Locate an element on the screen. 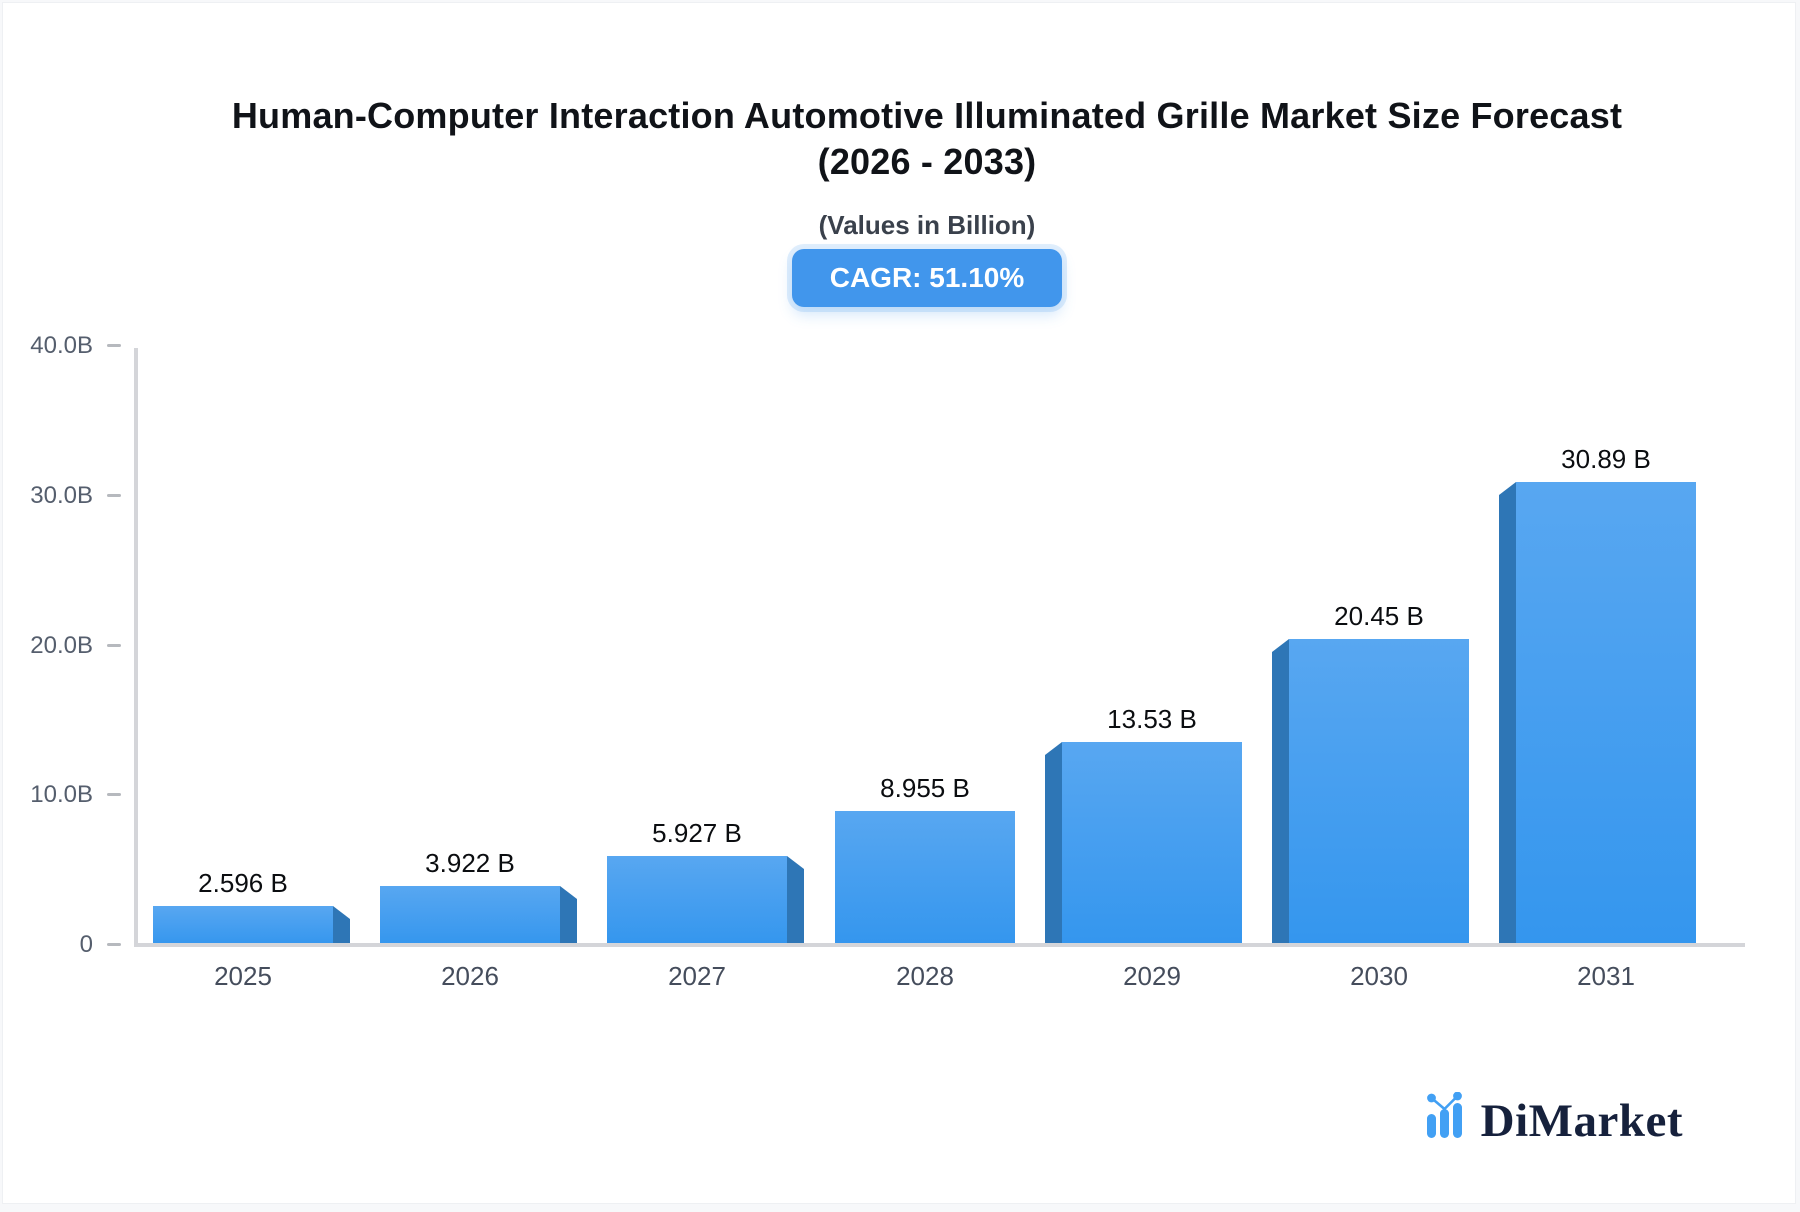 Image resolution: width=1800 pixels, height=1212 pixels. y-axis-tick-label: 30.0B is located at coordinates (61, 495).